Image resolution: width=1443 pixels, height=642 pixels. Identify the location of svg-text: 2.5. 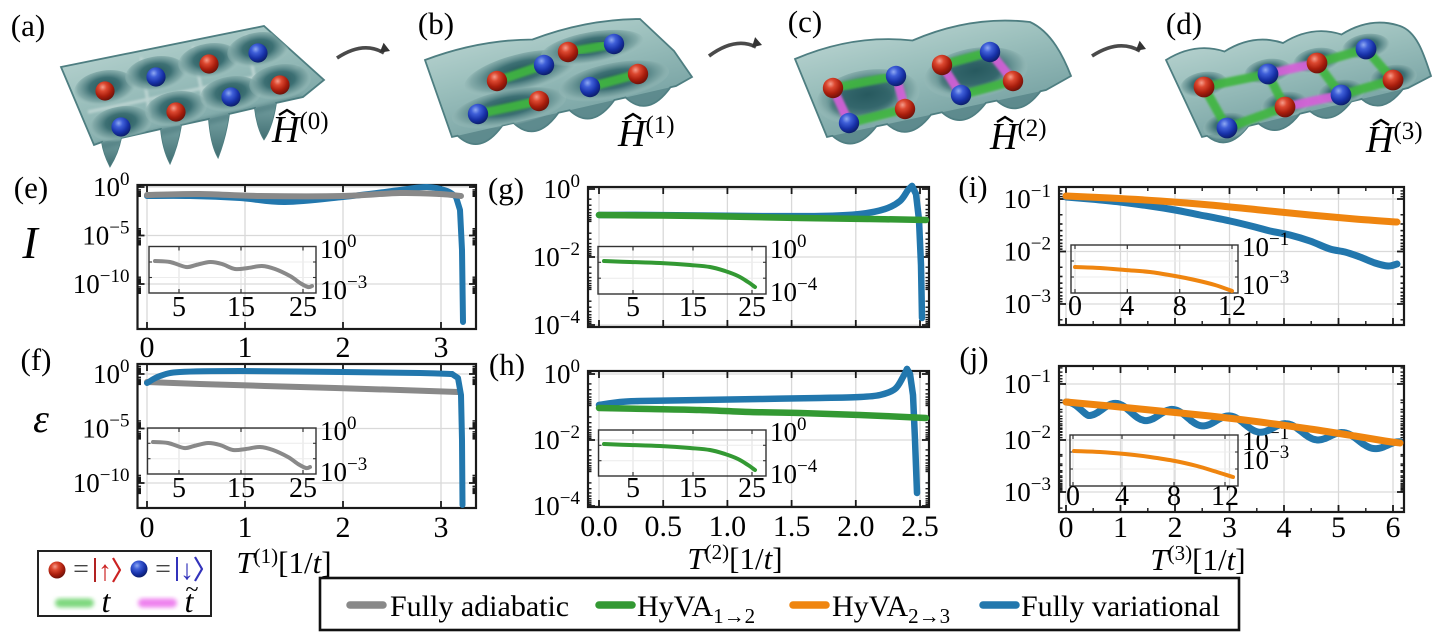
(920, 526).